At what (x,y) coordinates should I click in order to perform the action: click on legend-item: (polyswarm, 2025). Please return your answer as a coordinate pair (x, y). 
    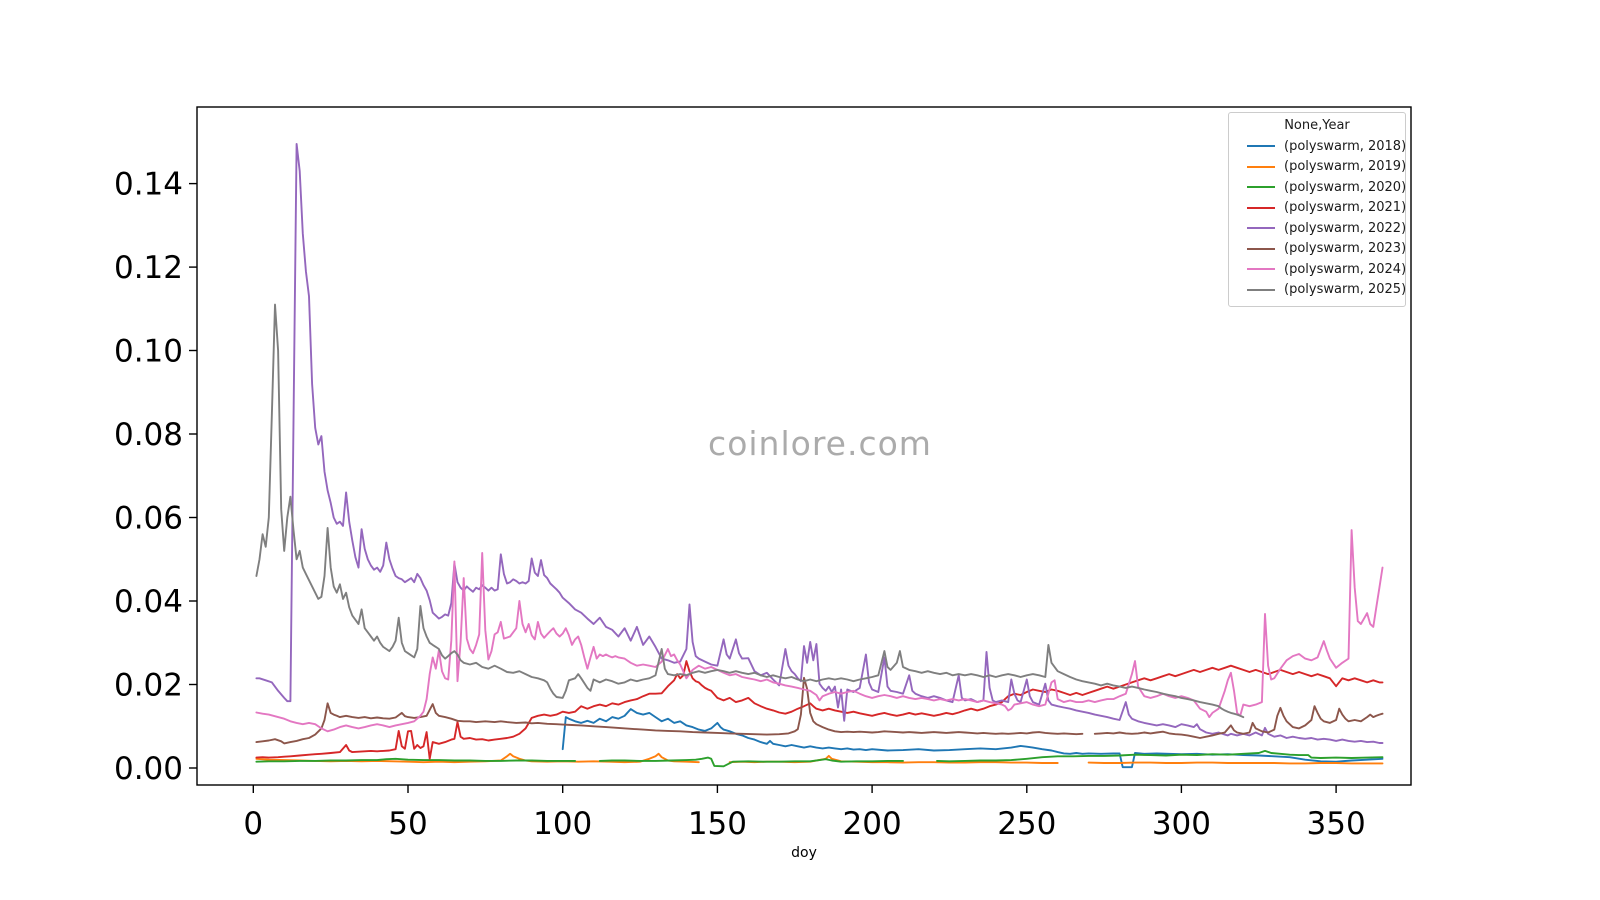
    Looking at the image, I should click on (1320, 290).